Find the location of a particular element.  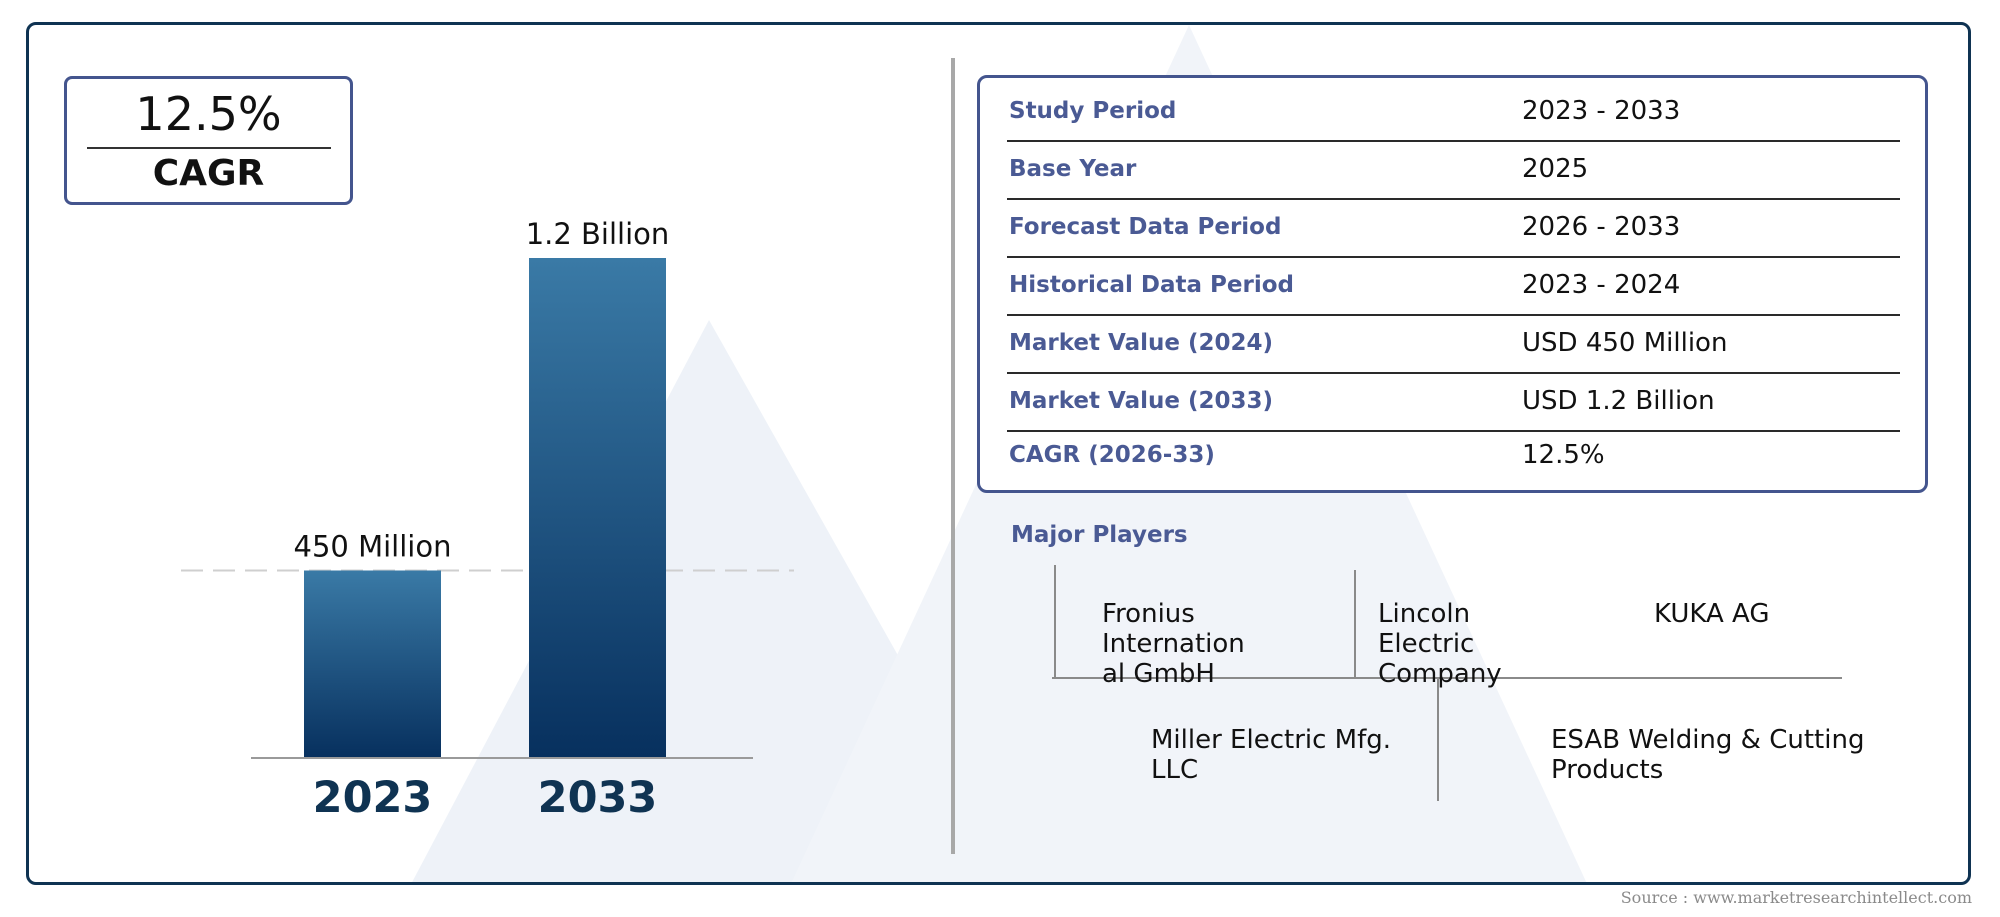

player-name: Lincoln Electric Company is located at coordinates (1440, 644).